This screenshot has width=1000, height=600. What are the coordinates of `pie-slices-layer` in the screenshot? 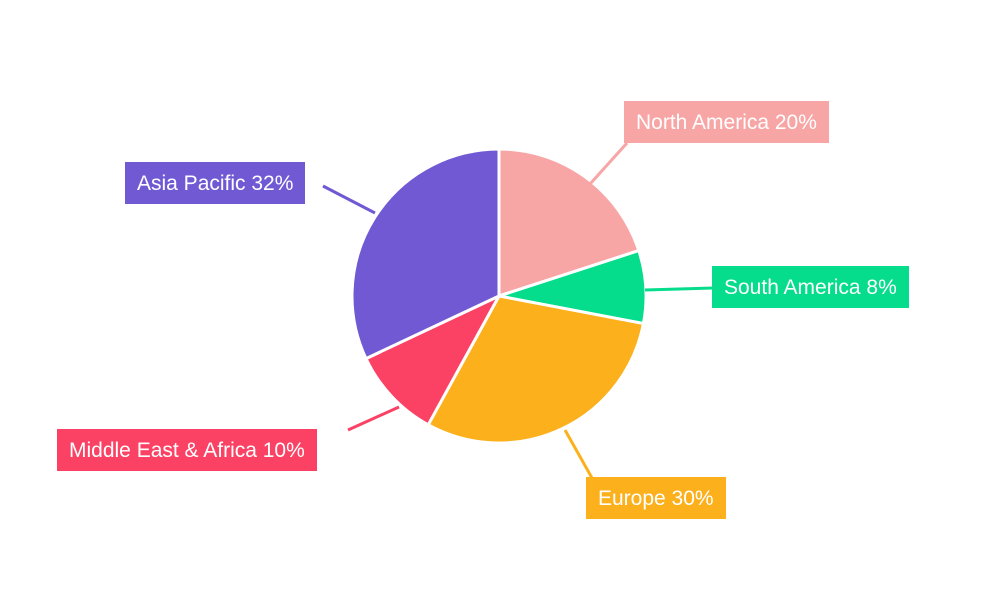 It's located at (499, 296).